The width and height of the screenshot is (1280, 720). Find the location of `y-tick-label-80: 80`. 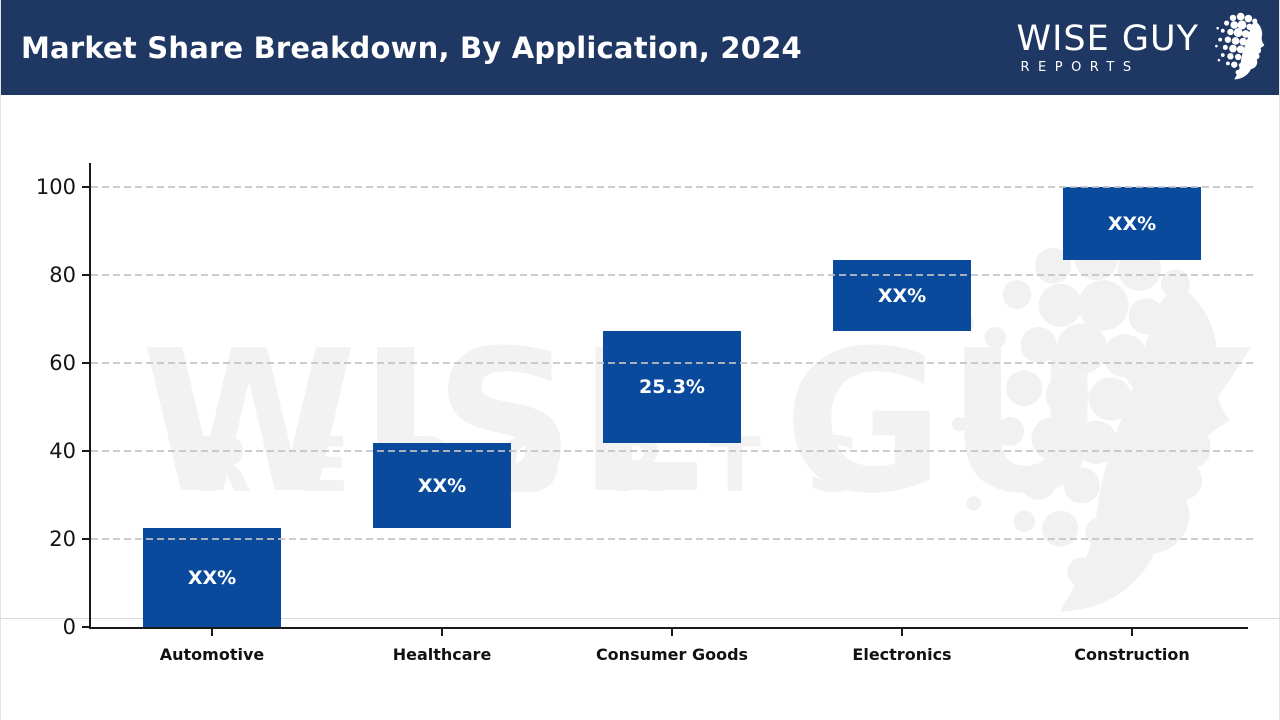

y-tick-label-80: 80 is located at coordinates (62, 275).